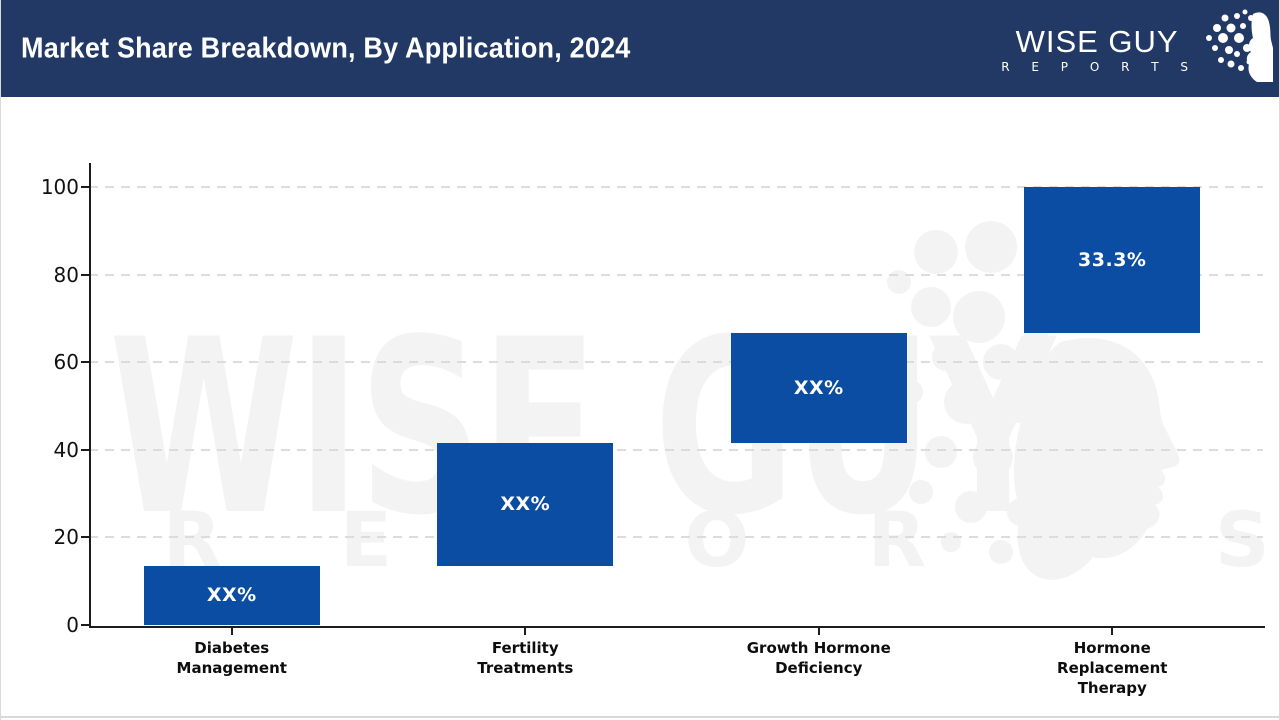  What do you see at coordinates (677, 627) in the screenshot?
I see `x-axis-spine` at bounding box center [677, 627].